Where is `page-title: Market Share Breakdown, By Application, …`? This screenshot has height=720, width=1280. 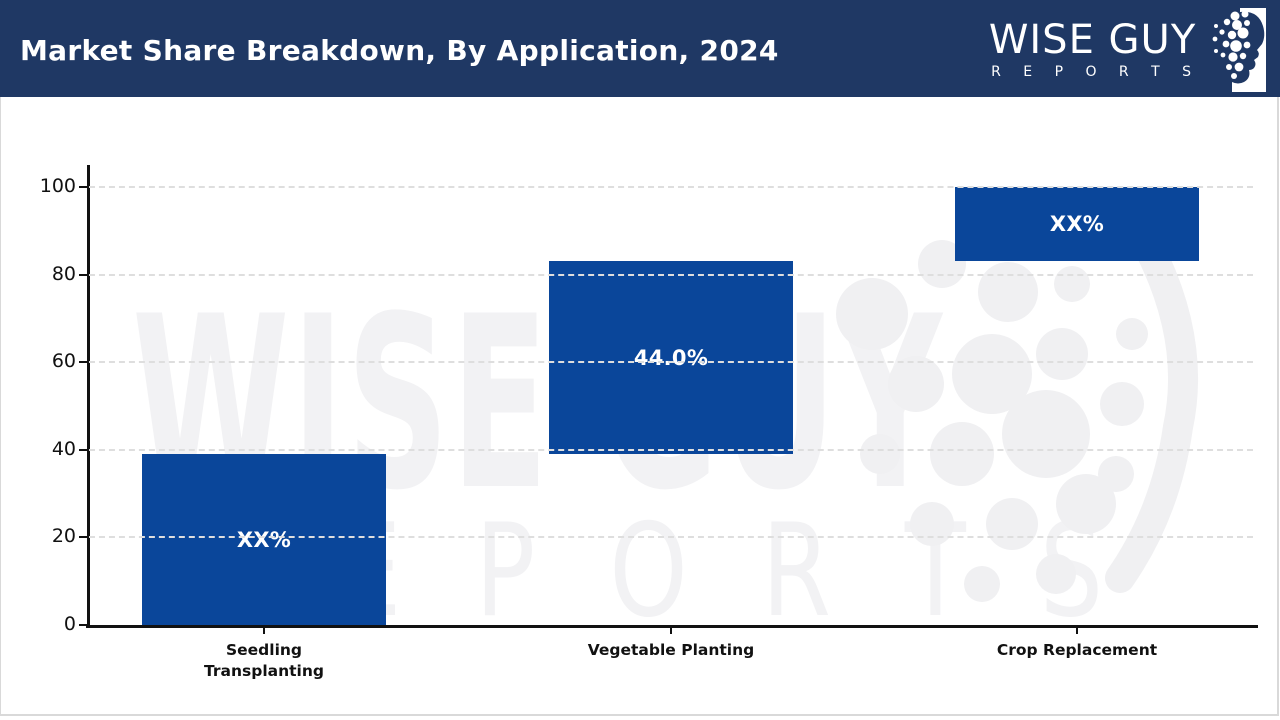
page-title: Market Share Breakdown, By Application, … is located at coordinates (399, 50).